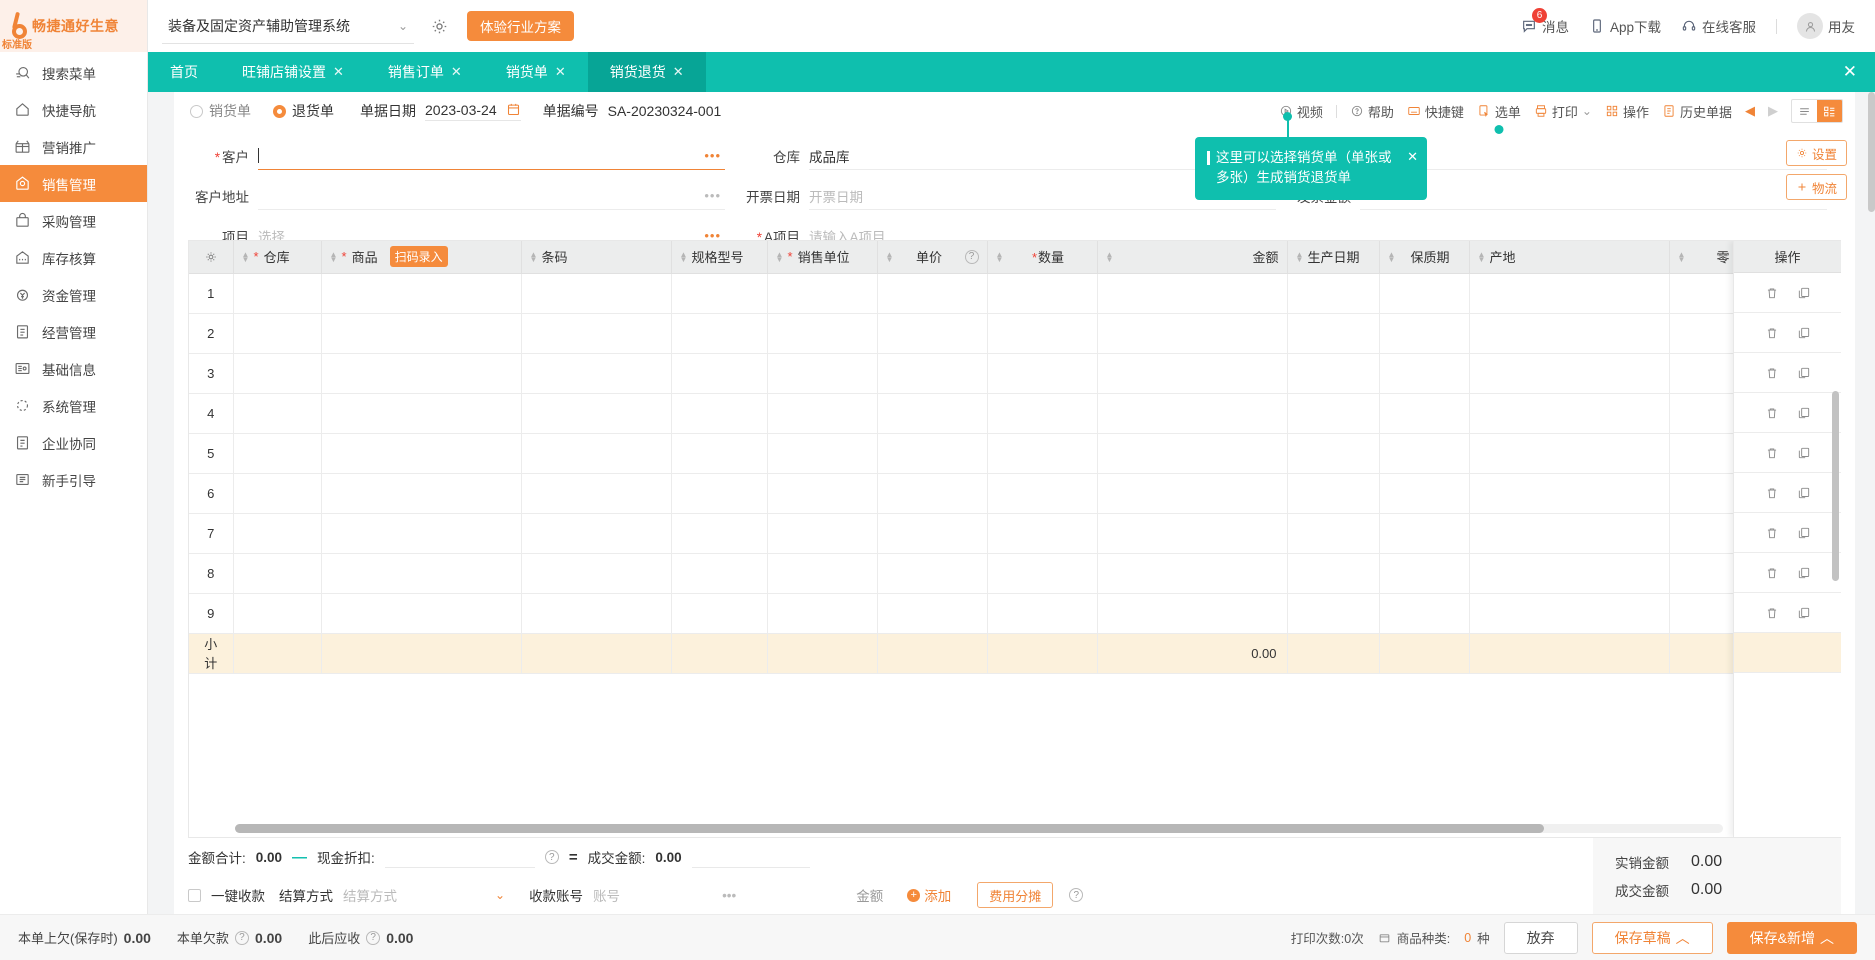 The image size is (1875, 960). What do you see at coordinates (1424, 257) in the screenshot?
I see `column-保质期: ▲ ▼ 保质期` at bounding box center [1424, 257].